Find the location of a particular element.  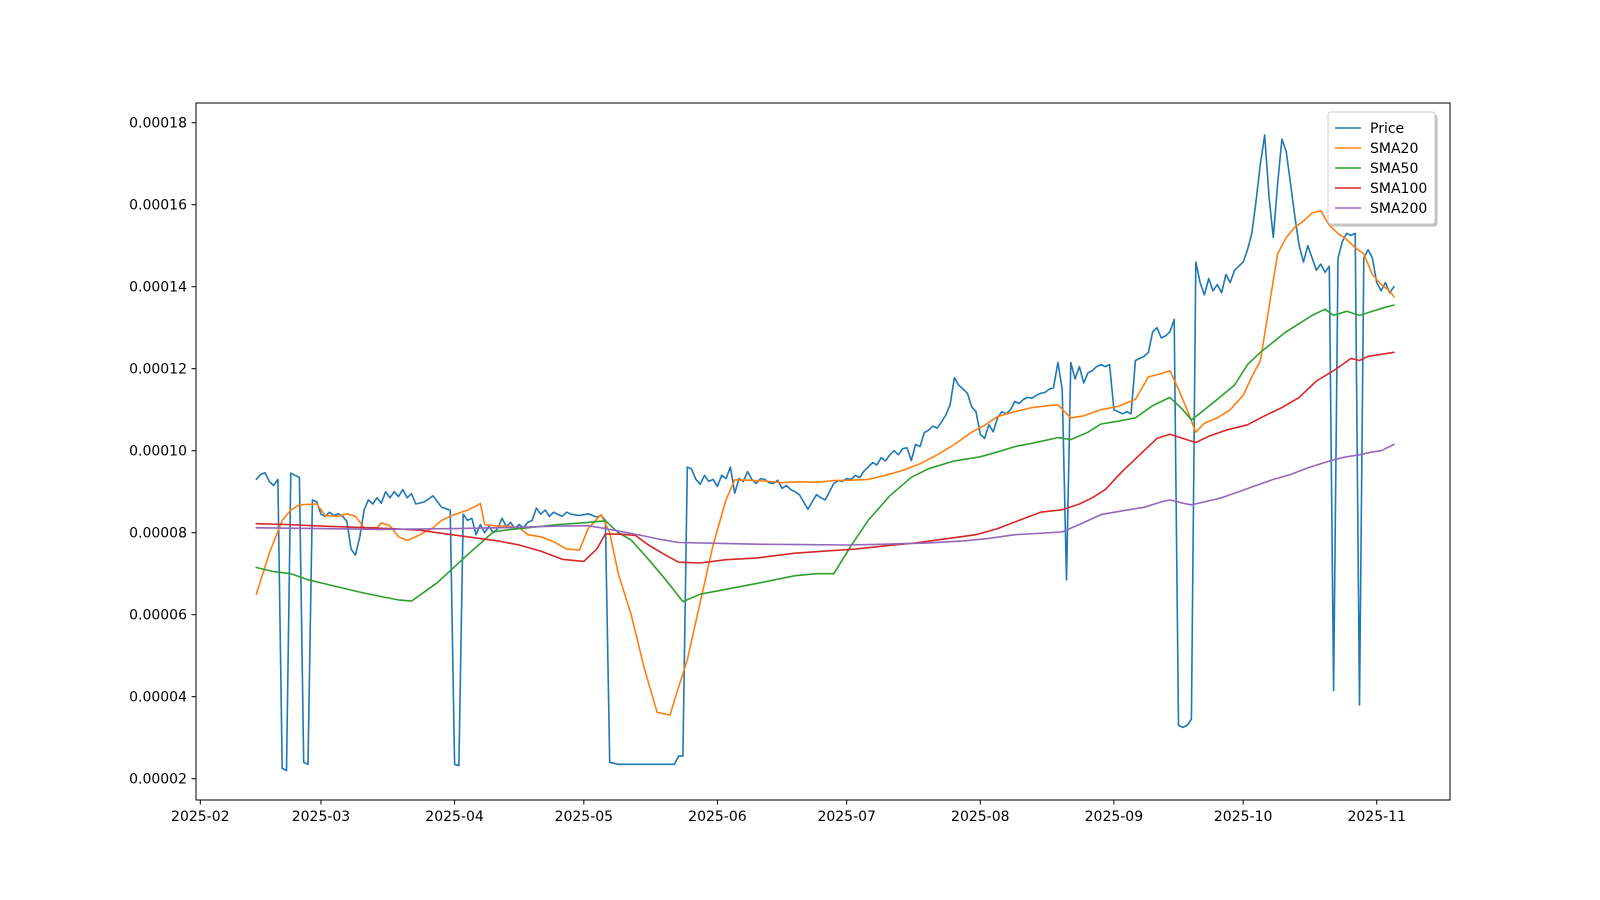

legend: Price SMA20 SMA50 SMA100 SMA200 is located at coordinates (1382, 169).